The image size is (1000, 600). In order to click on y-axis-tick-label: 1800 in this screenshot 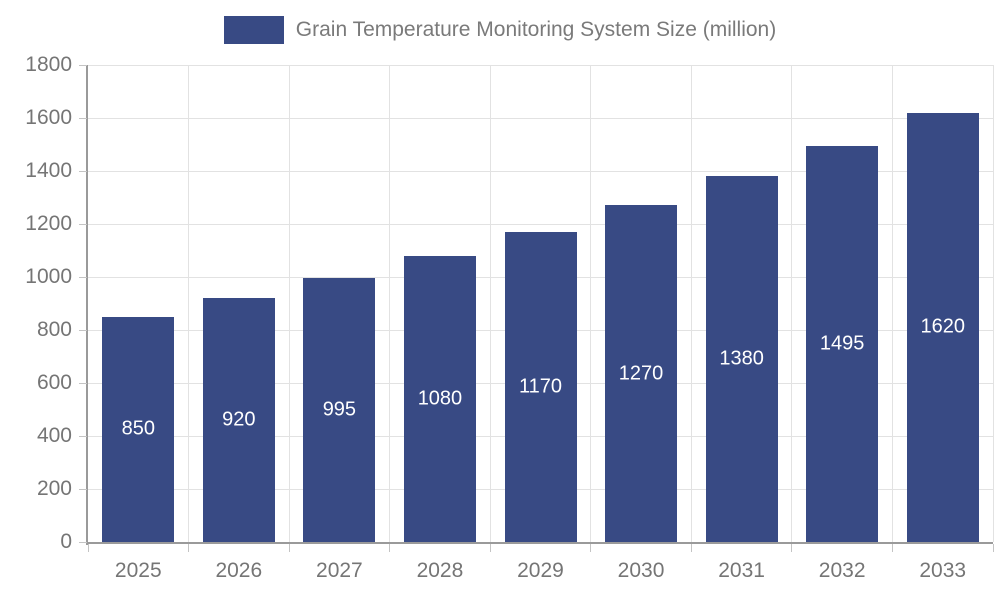, I will do `click(48, 64)`.